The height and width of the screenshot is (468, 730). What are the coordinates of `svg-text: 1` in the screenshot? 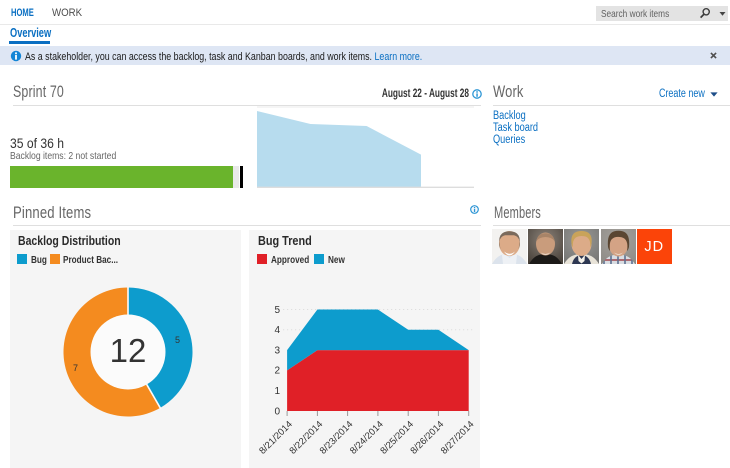 It's located at (277, 391).